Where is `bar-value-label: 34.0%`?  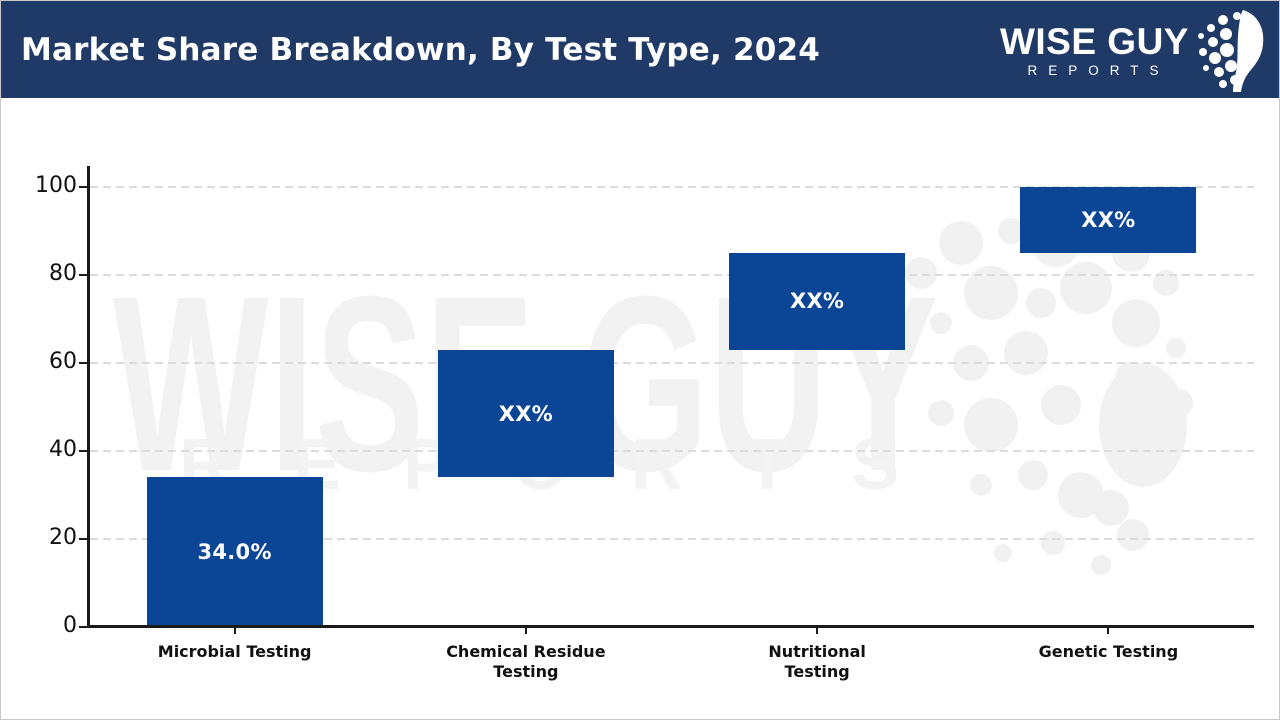 bar-value-label: 34.0% is located at coordinates (234, 552).